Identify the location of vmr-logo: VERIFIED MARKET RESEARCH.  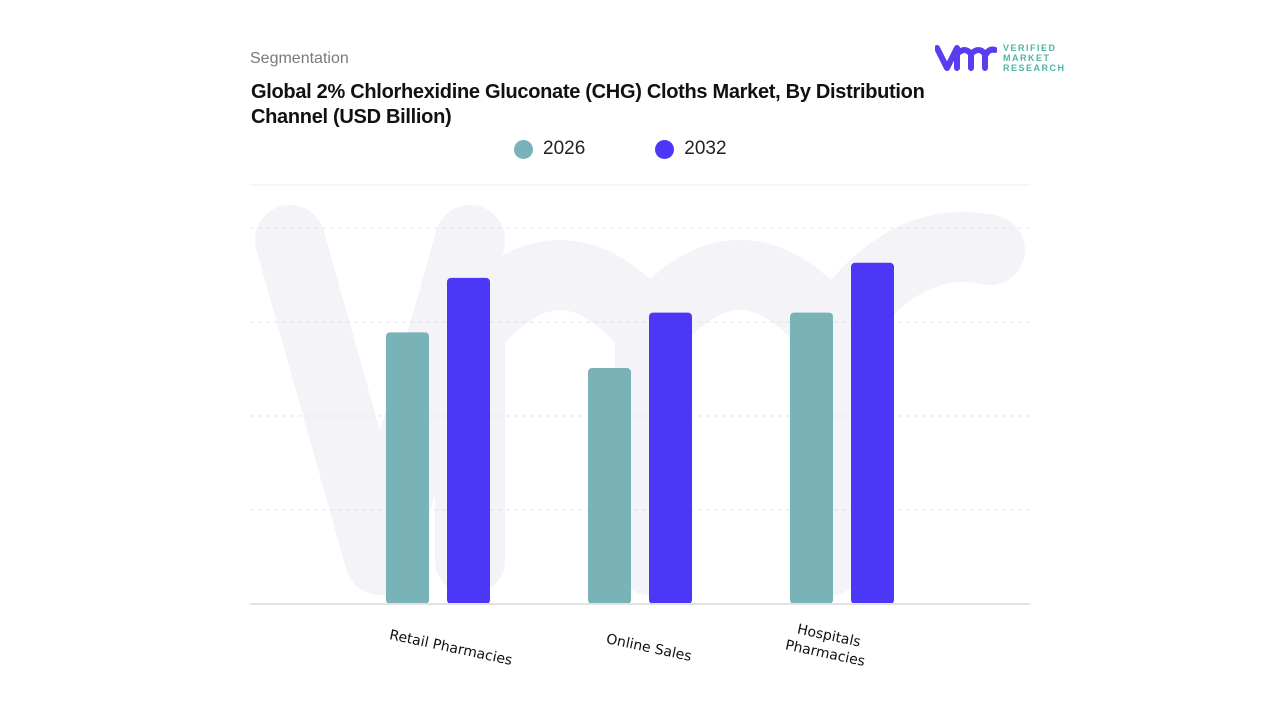
(1000, 58).